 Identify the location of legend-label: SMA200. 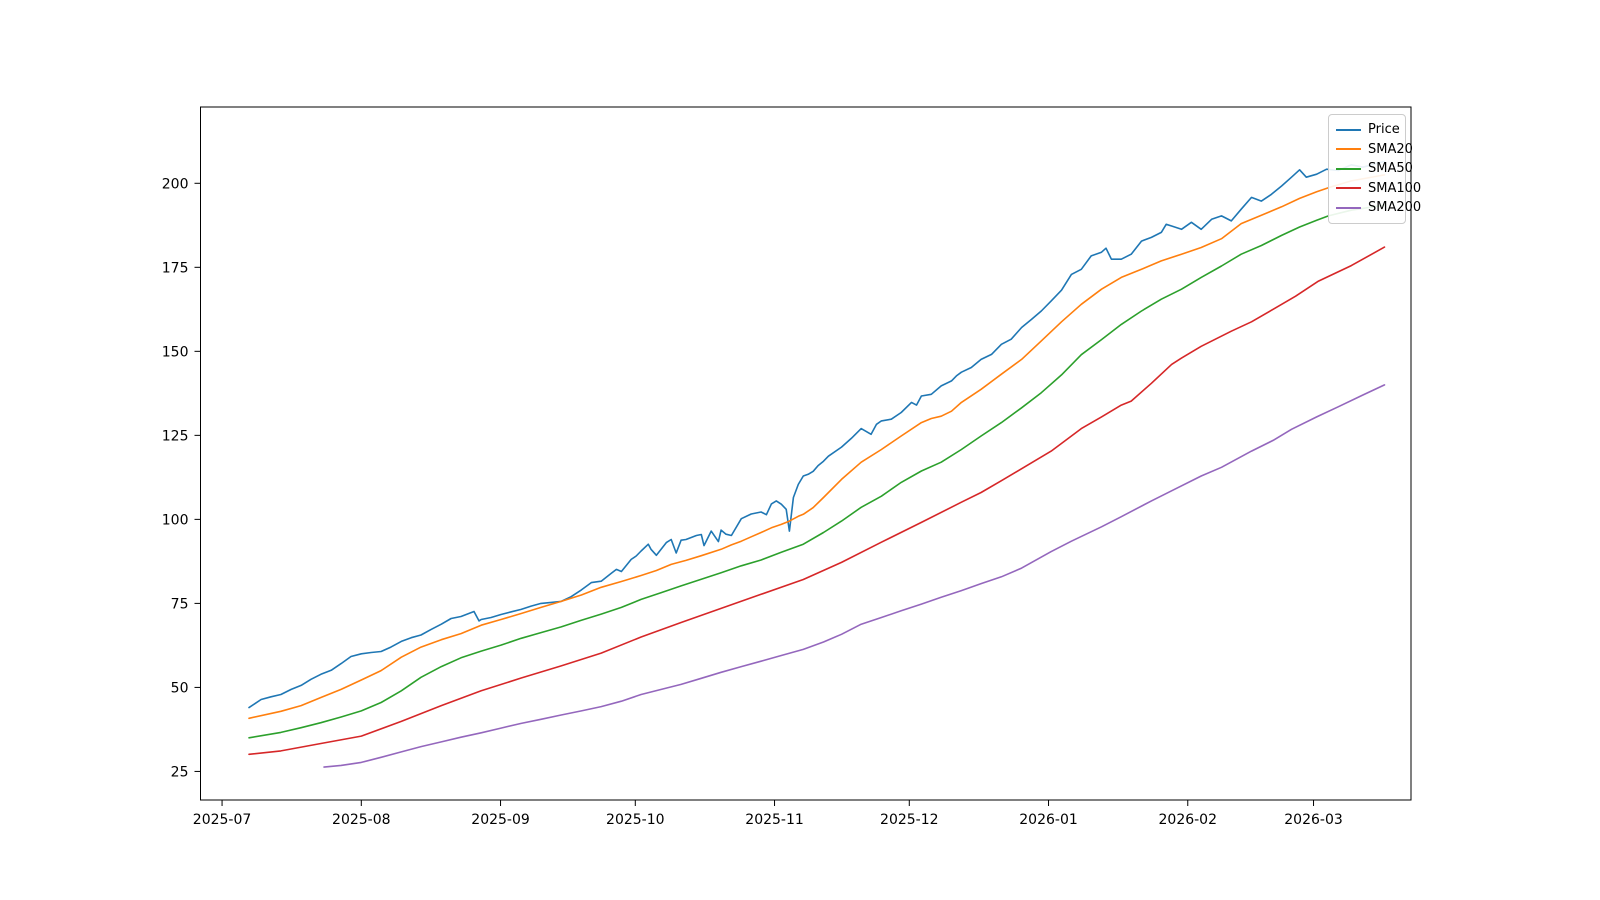
(1395, 208).